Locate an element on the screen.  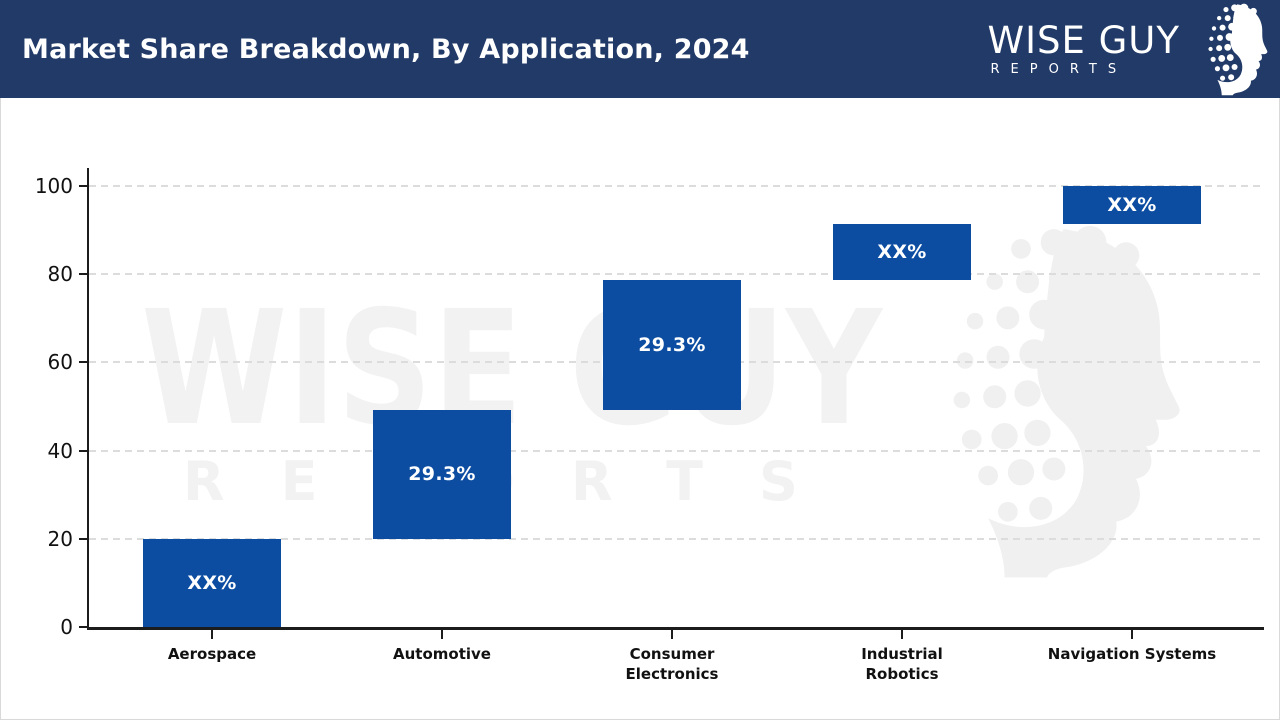
watermark-brand-name: WISE GUY is located at coordinates (512, 369).